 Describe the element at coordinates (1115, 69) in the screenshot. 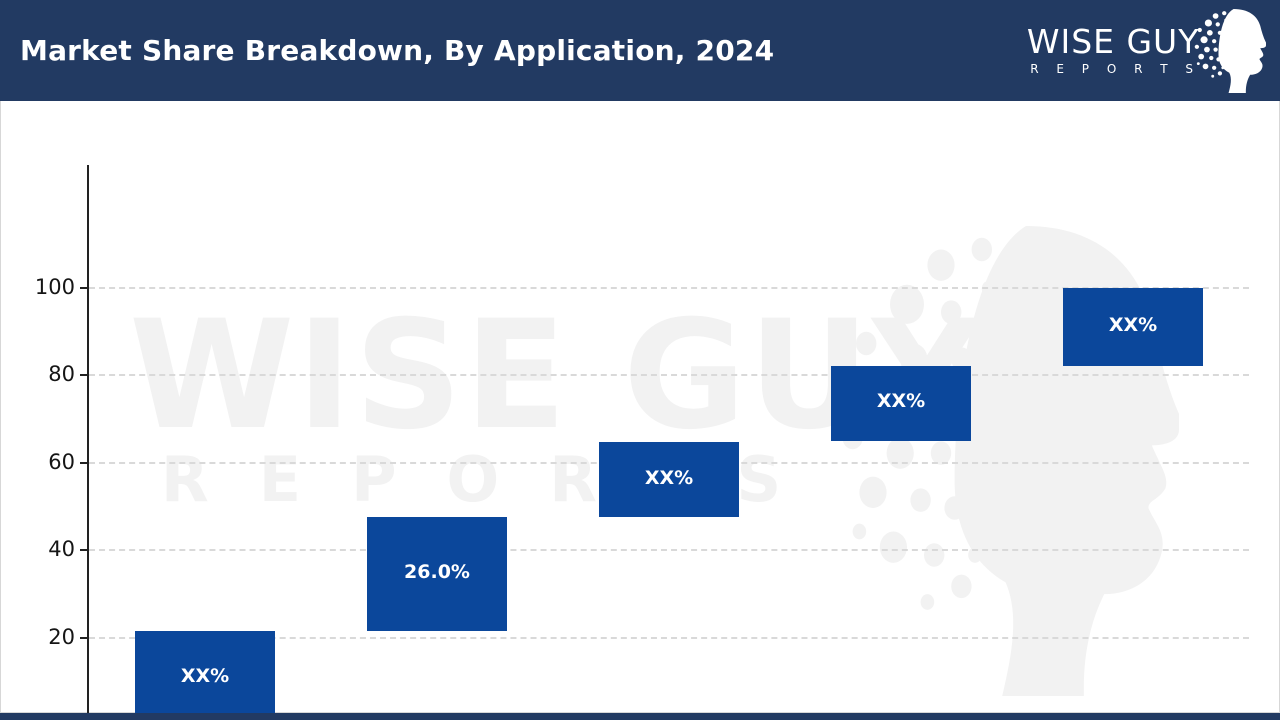

I see `logo-subtitle: R E P O R T S` at that location.